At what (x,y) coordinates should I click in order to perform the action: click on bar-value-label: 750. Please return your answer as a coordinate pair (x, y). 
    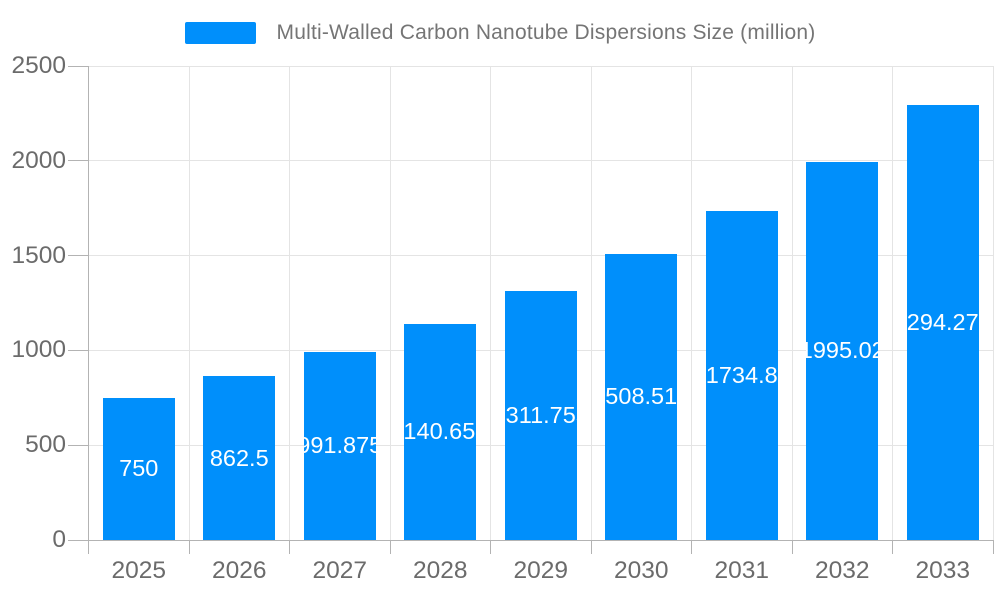
    Looking at the image, I should click on (139, 468).